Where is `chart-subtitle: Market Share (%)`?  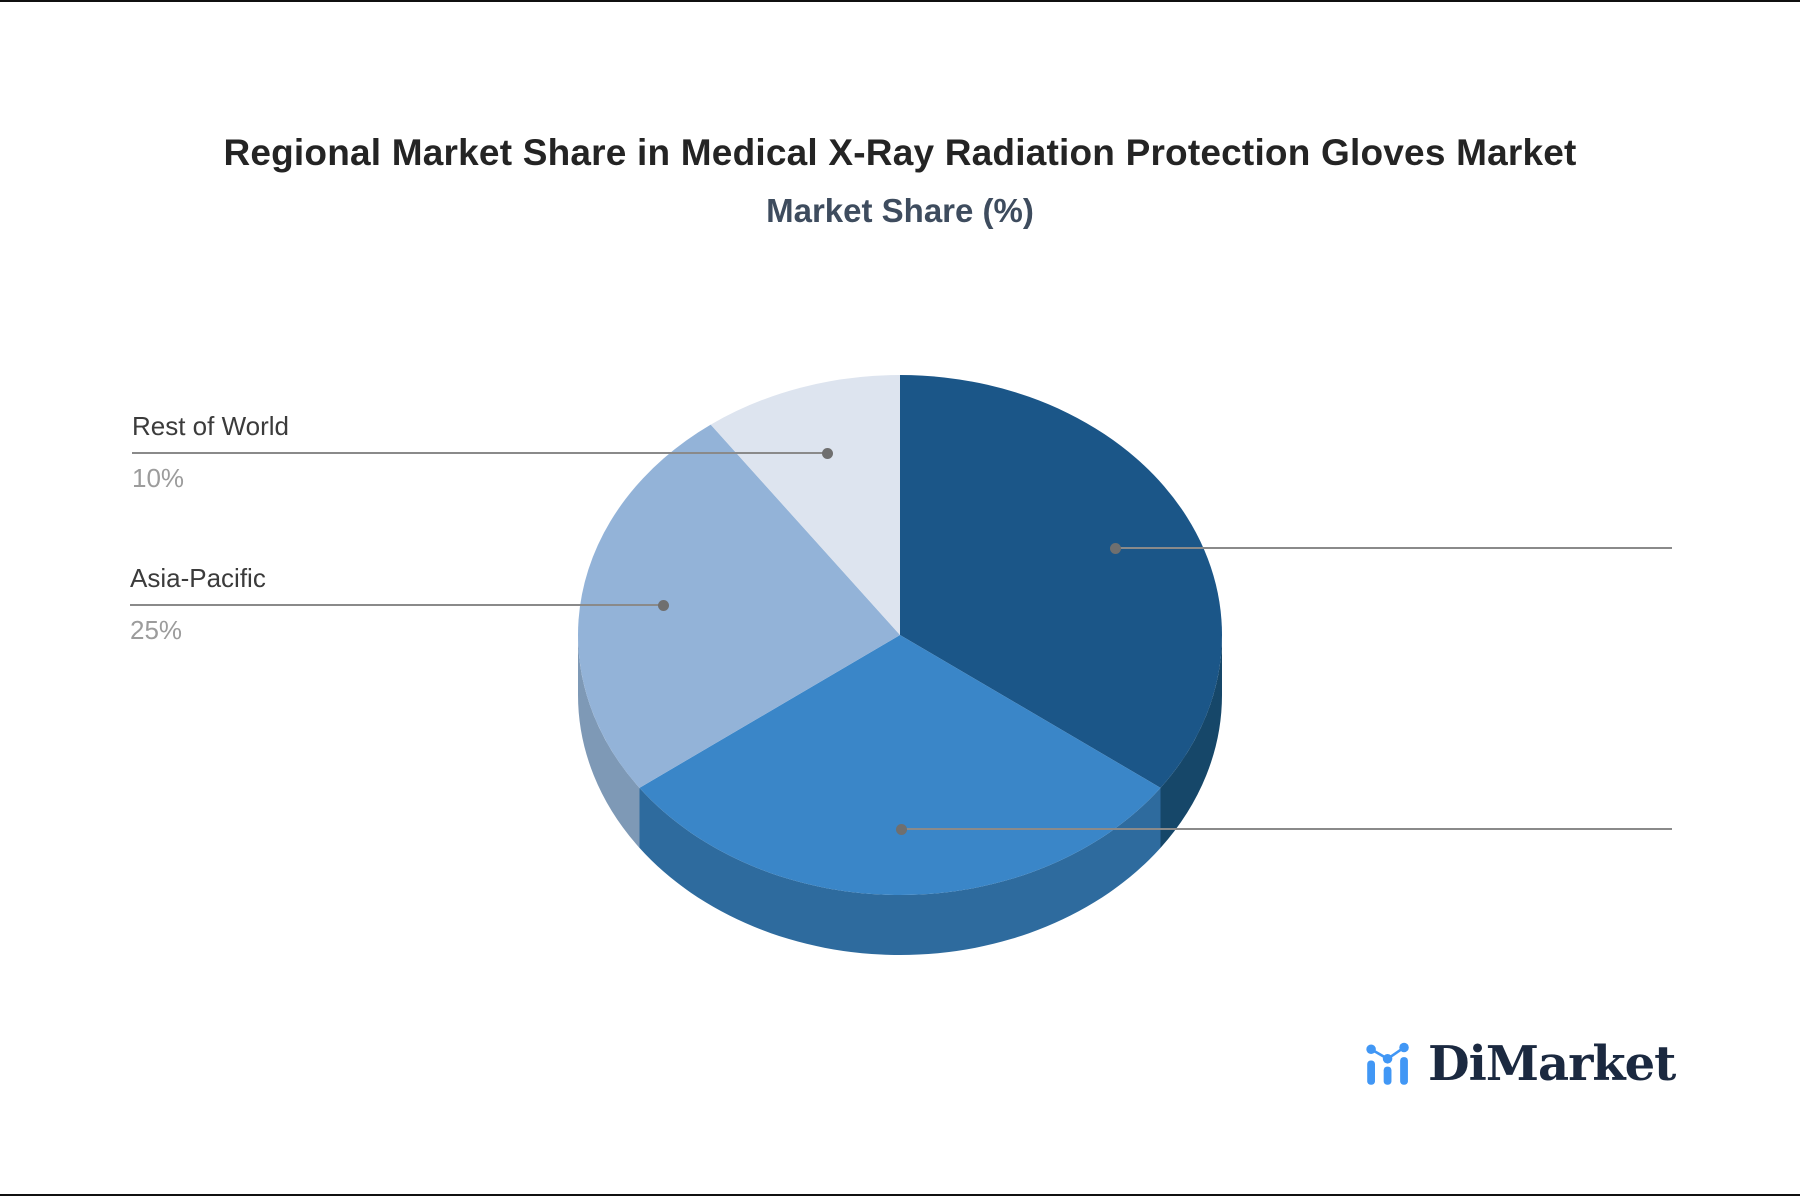 chart-subtitle: Market Share (%) is located at coordinates (900, 210).